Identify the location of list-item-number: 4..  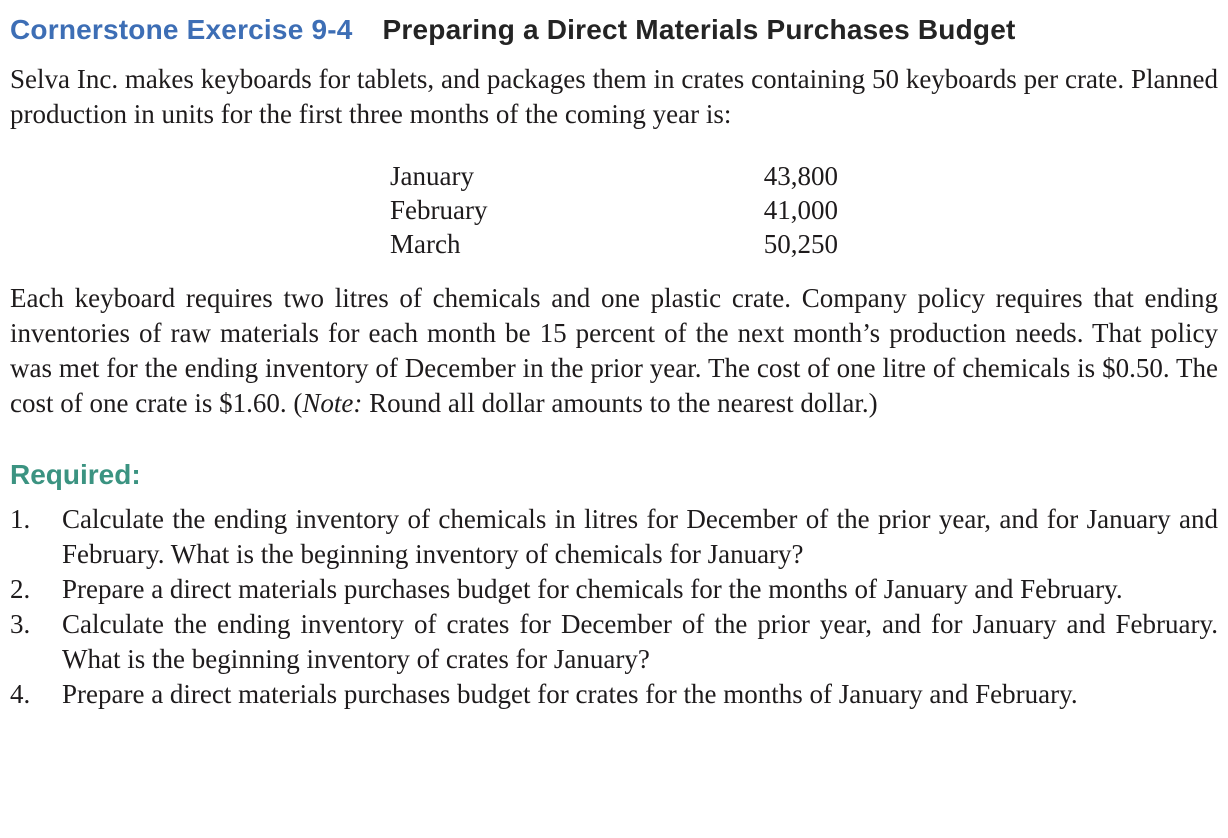
(20, 694).